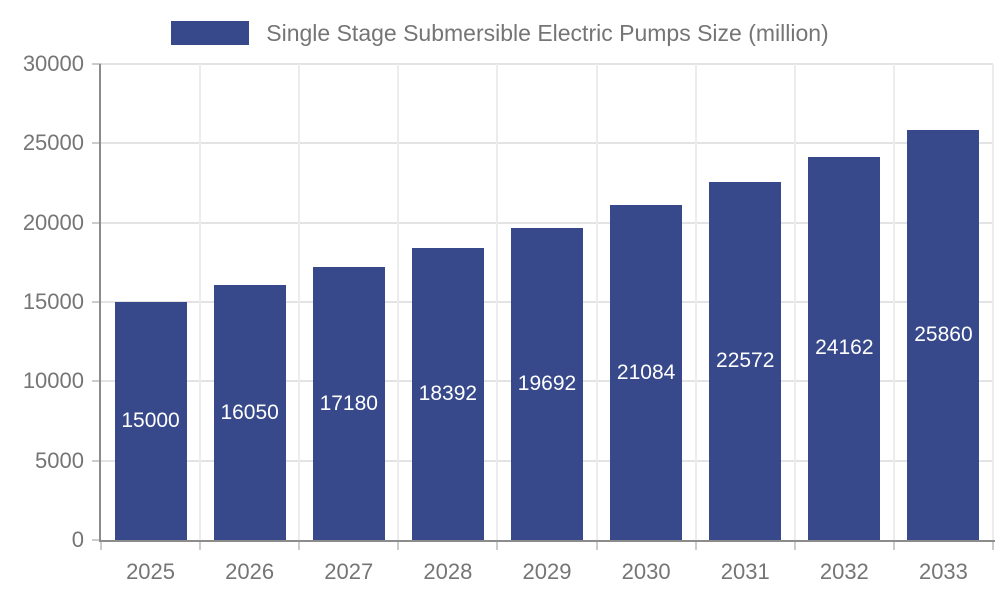  I want to click on bar-2029: 19692, so click(547, 383).